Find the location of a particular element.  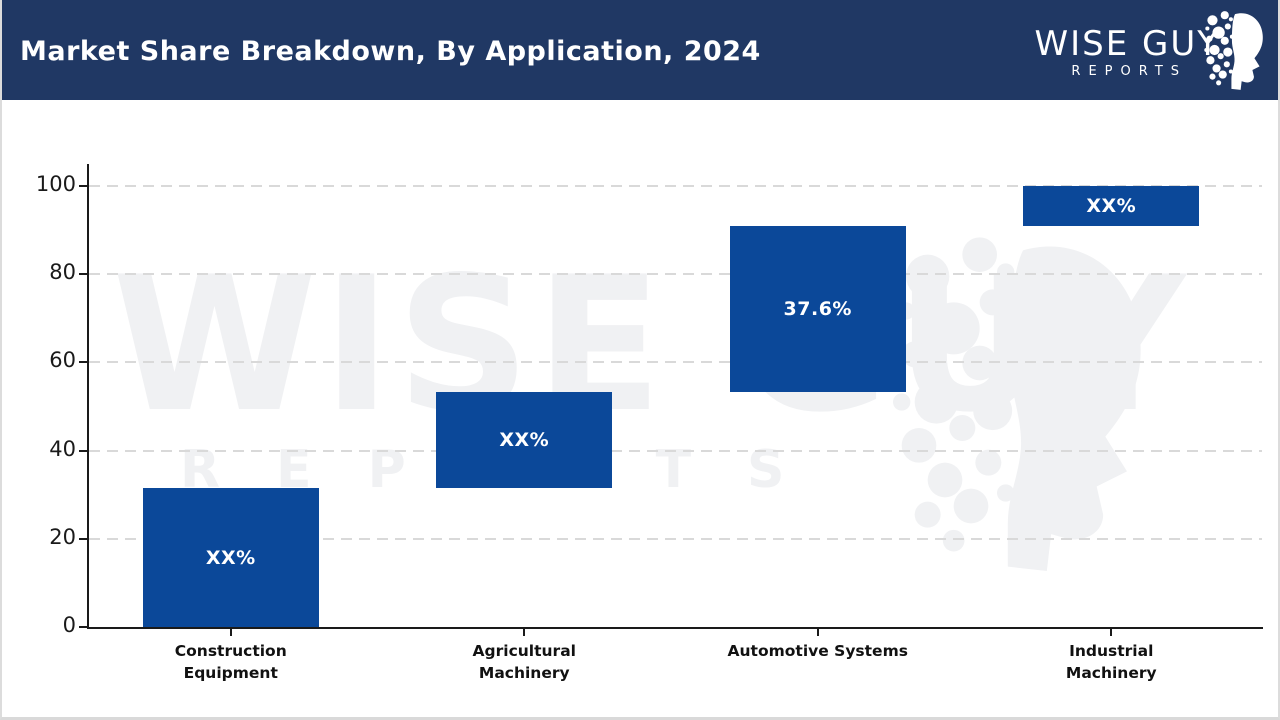

y-tick-label-40: 40 is located at coordinates (62, 448).